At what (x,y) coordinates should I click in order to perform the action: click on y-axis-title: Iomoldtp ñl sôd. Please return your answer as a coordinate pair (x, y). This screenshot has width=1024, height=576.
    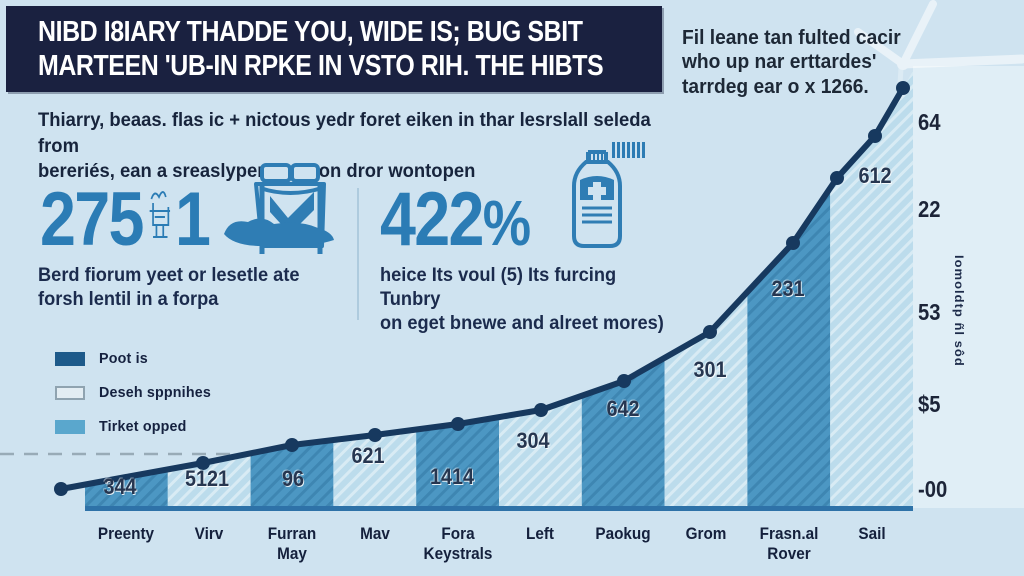
    Looking at the image, I should click on (959, 311).